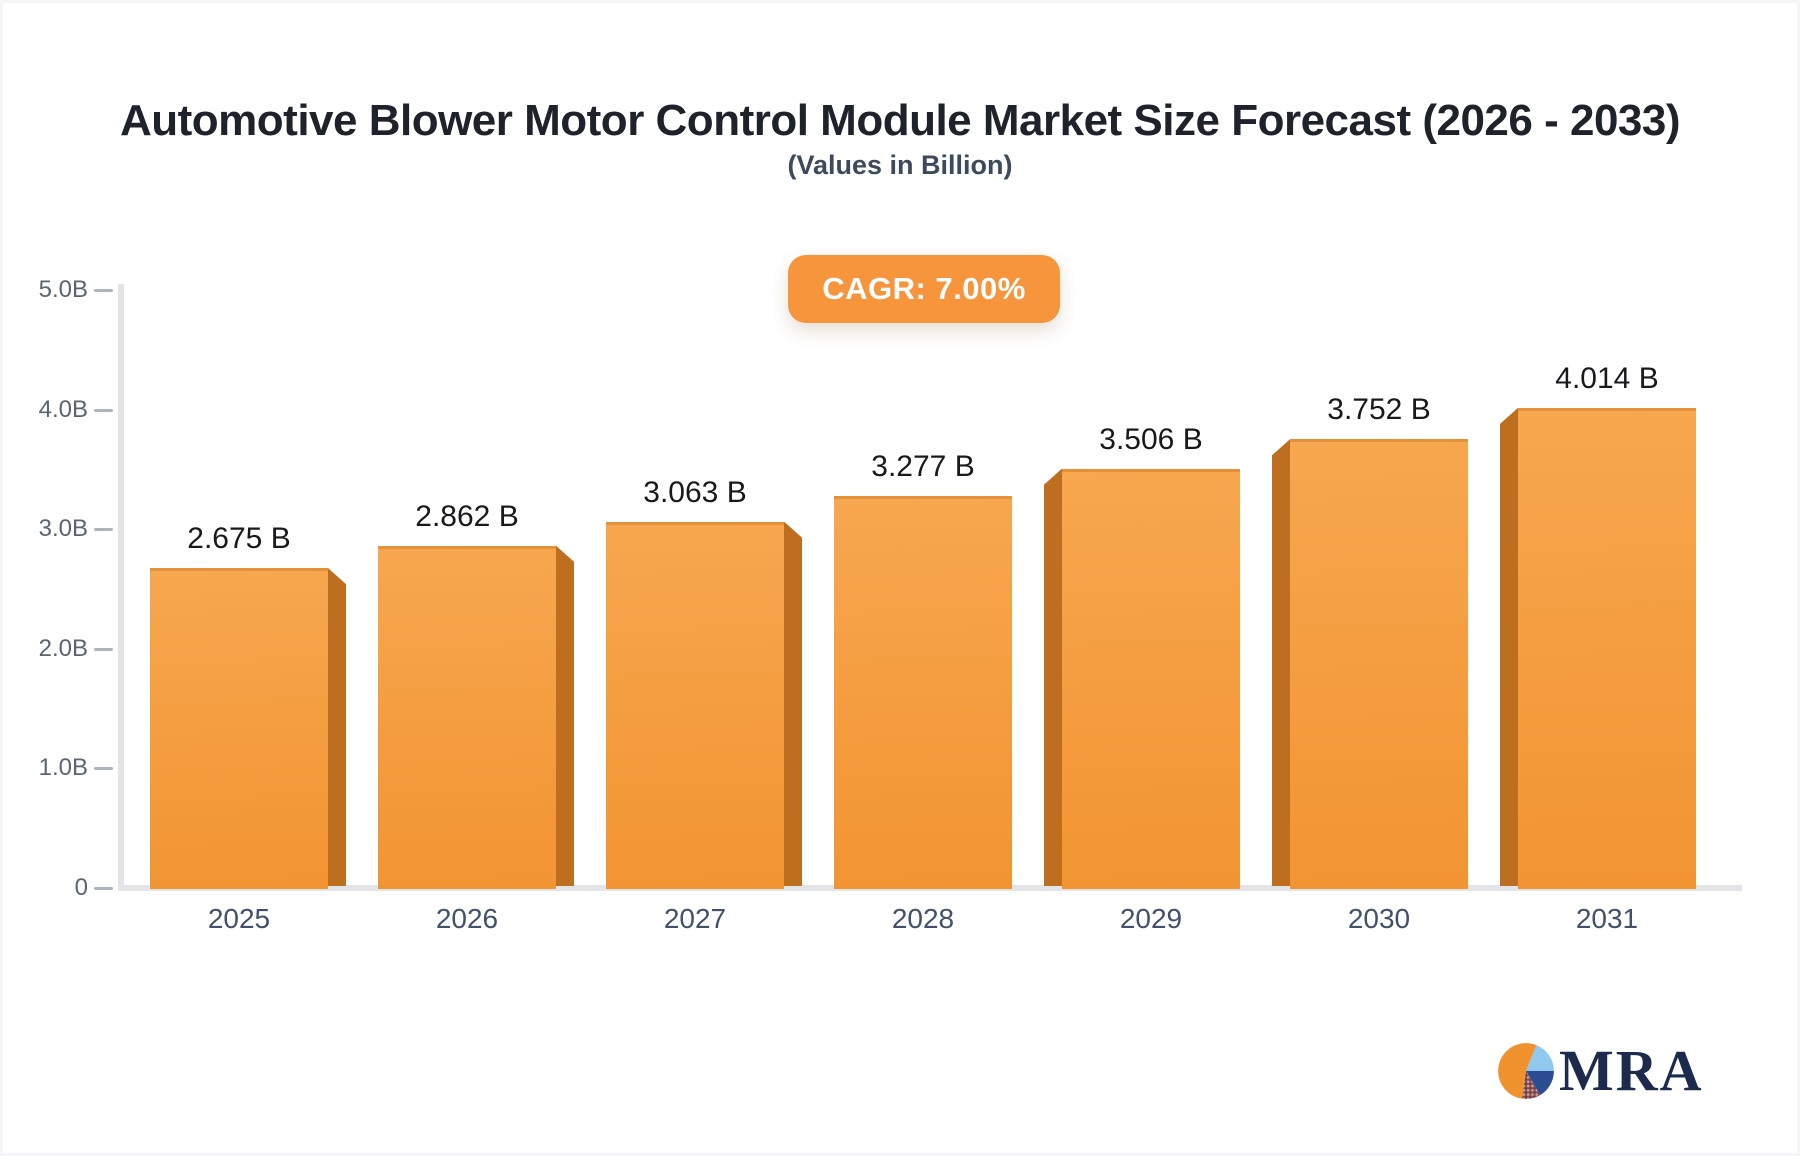 Image resolution: width=1800 pixels, height=1156 pixels. I want to click on x-axis-label-2030: 2030, so click(1379, 918).